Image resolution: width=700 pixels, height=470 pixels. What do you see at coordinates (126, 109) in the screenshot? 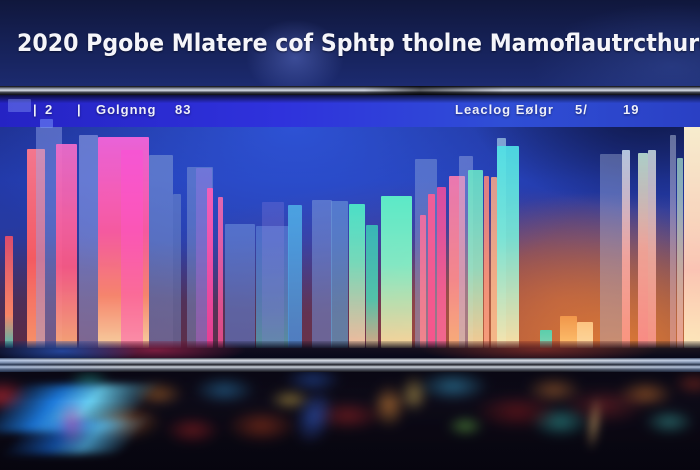
I see `header-label-left: Golgnng` at bounding box center [126, 109].